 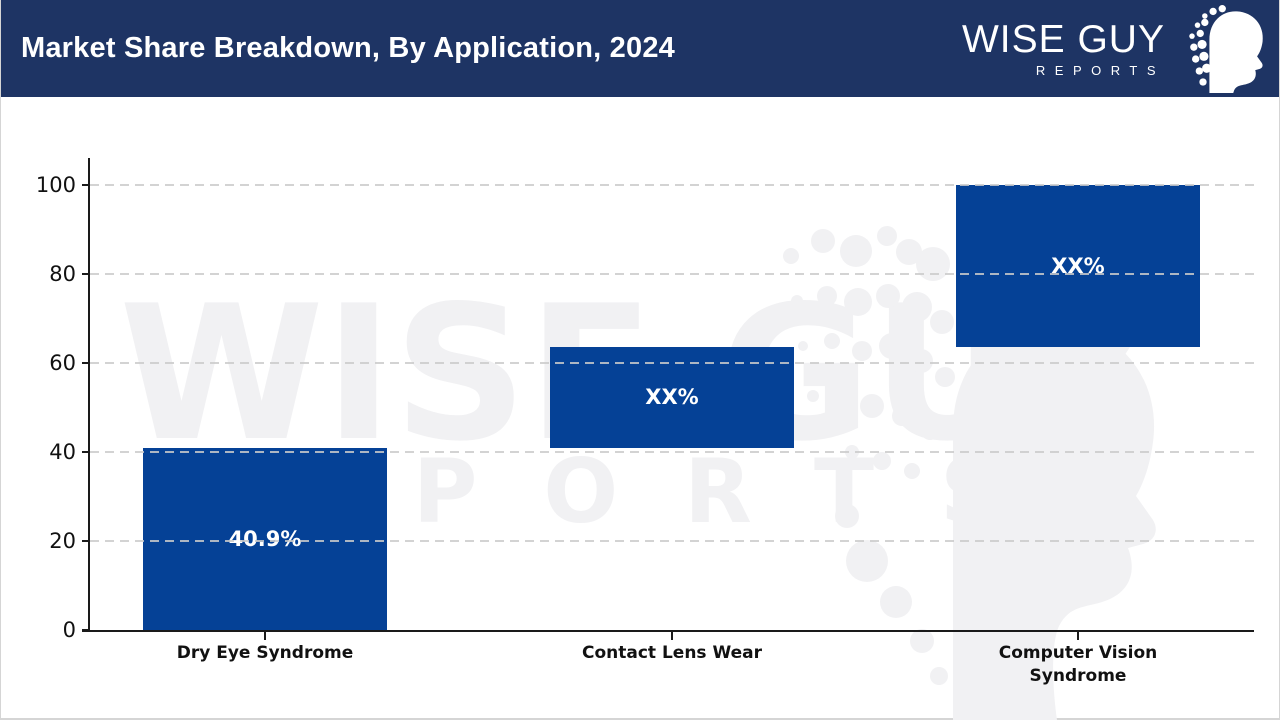 What do you see at coordinates (55, 185) in the screenshot?
I see `y-tick-label: 100` at bounding box center [55, 185].